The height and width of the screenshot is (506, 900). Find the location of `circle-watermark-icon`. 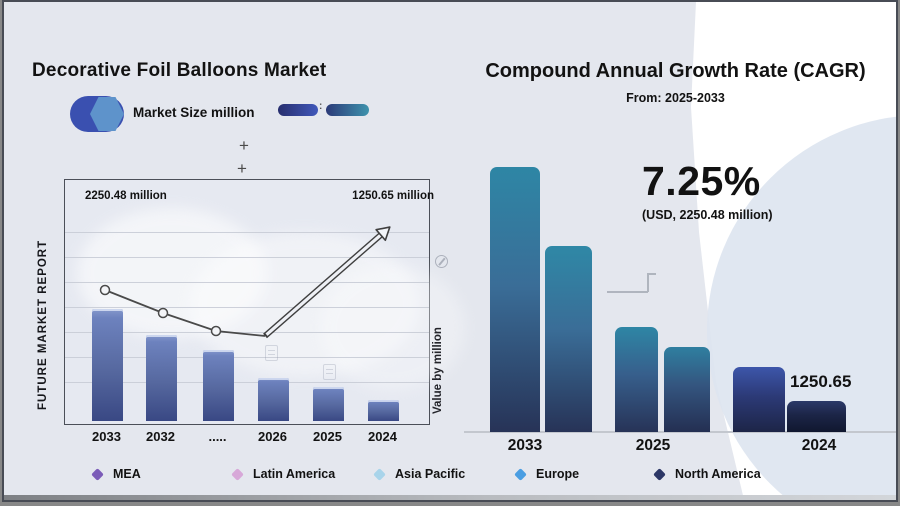

circle-watermark-icon is located at coordinates (441, 261).